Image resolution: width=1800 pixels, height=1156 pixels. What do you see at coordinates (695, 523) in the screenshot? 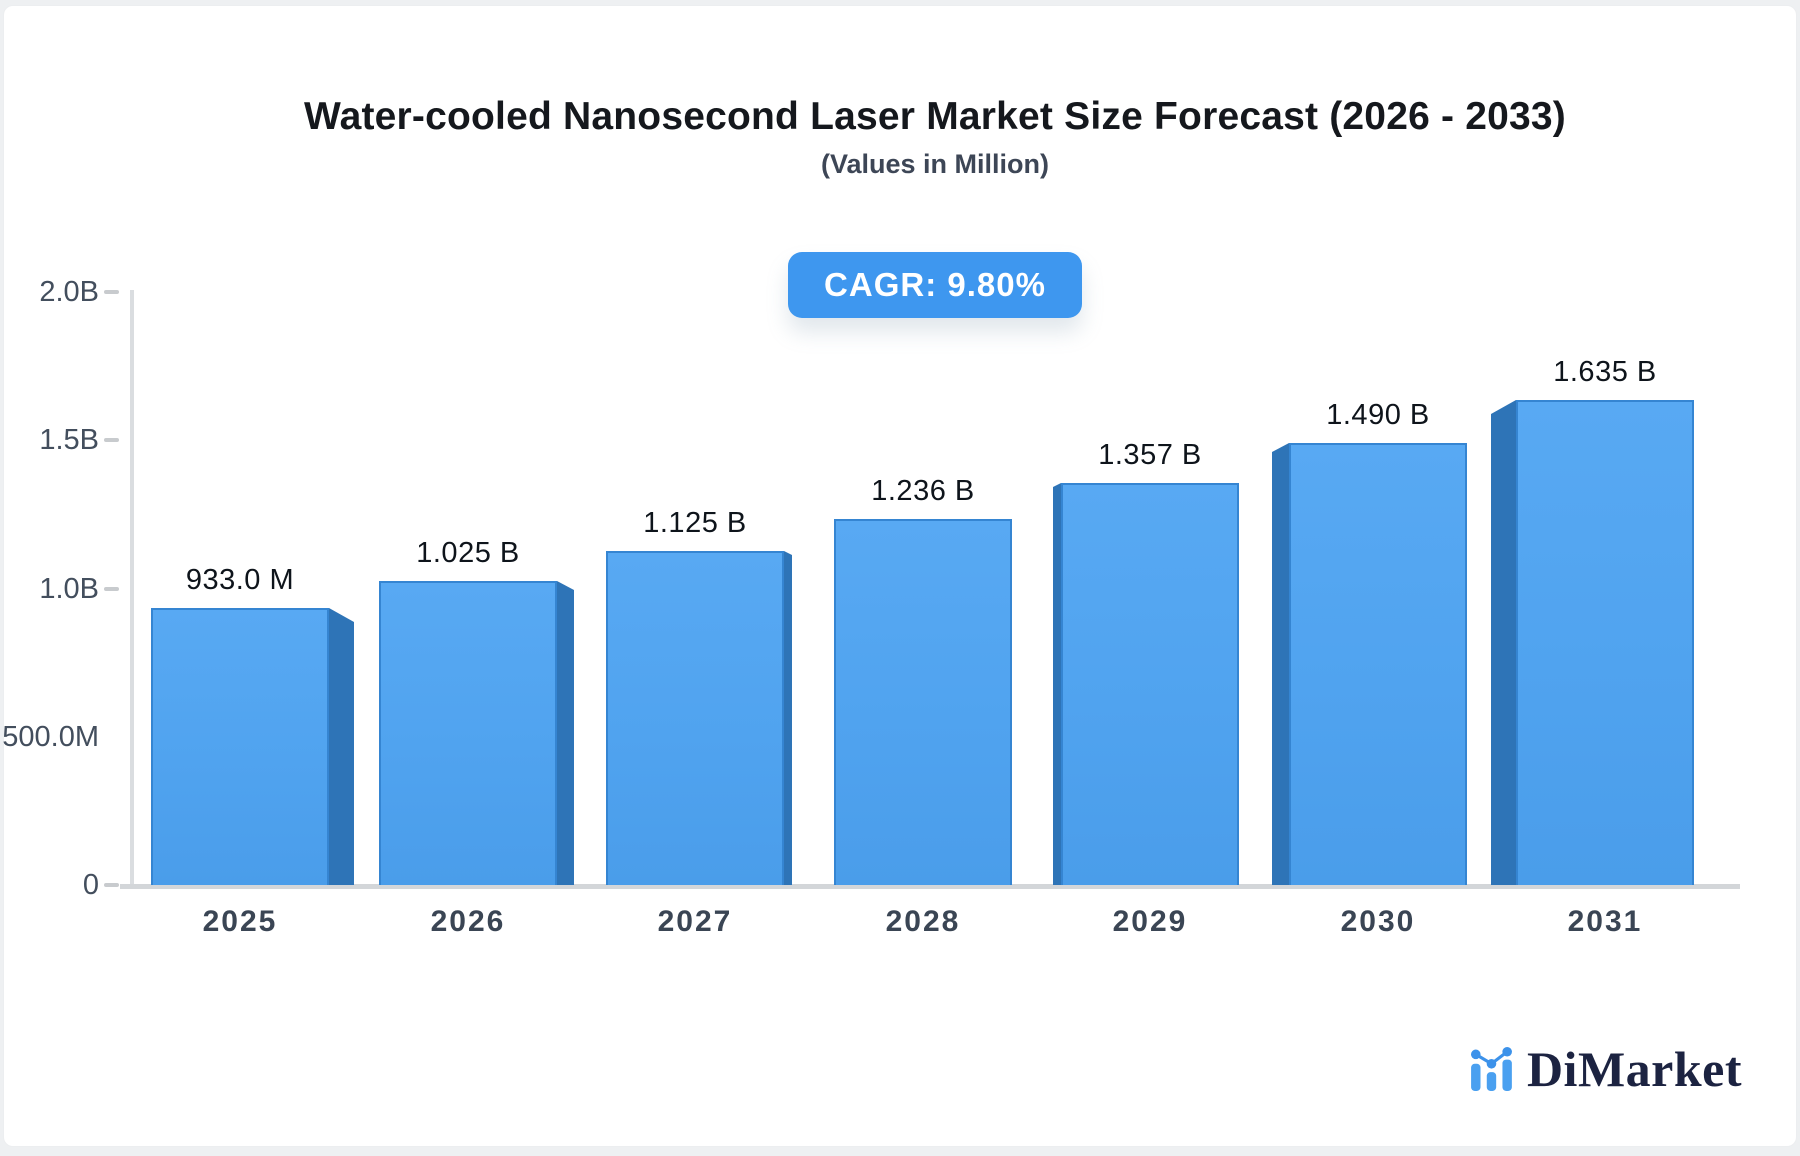
I see `bar-value-label: 1.125 B` at bounding box center [695, 523].